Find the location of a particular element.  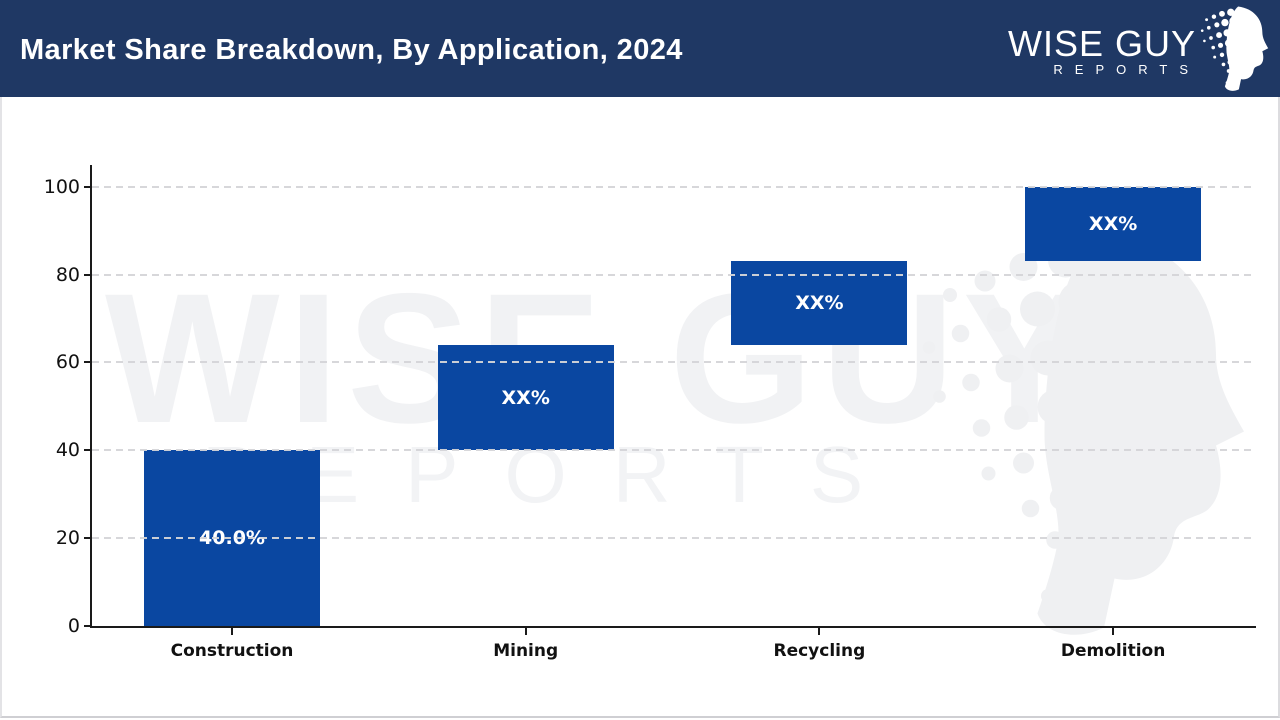

bar-value-label-mining: XX% is located at coordinates (525, 397).